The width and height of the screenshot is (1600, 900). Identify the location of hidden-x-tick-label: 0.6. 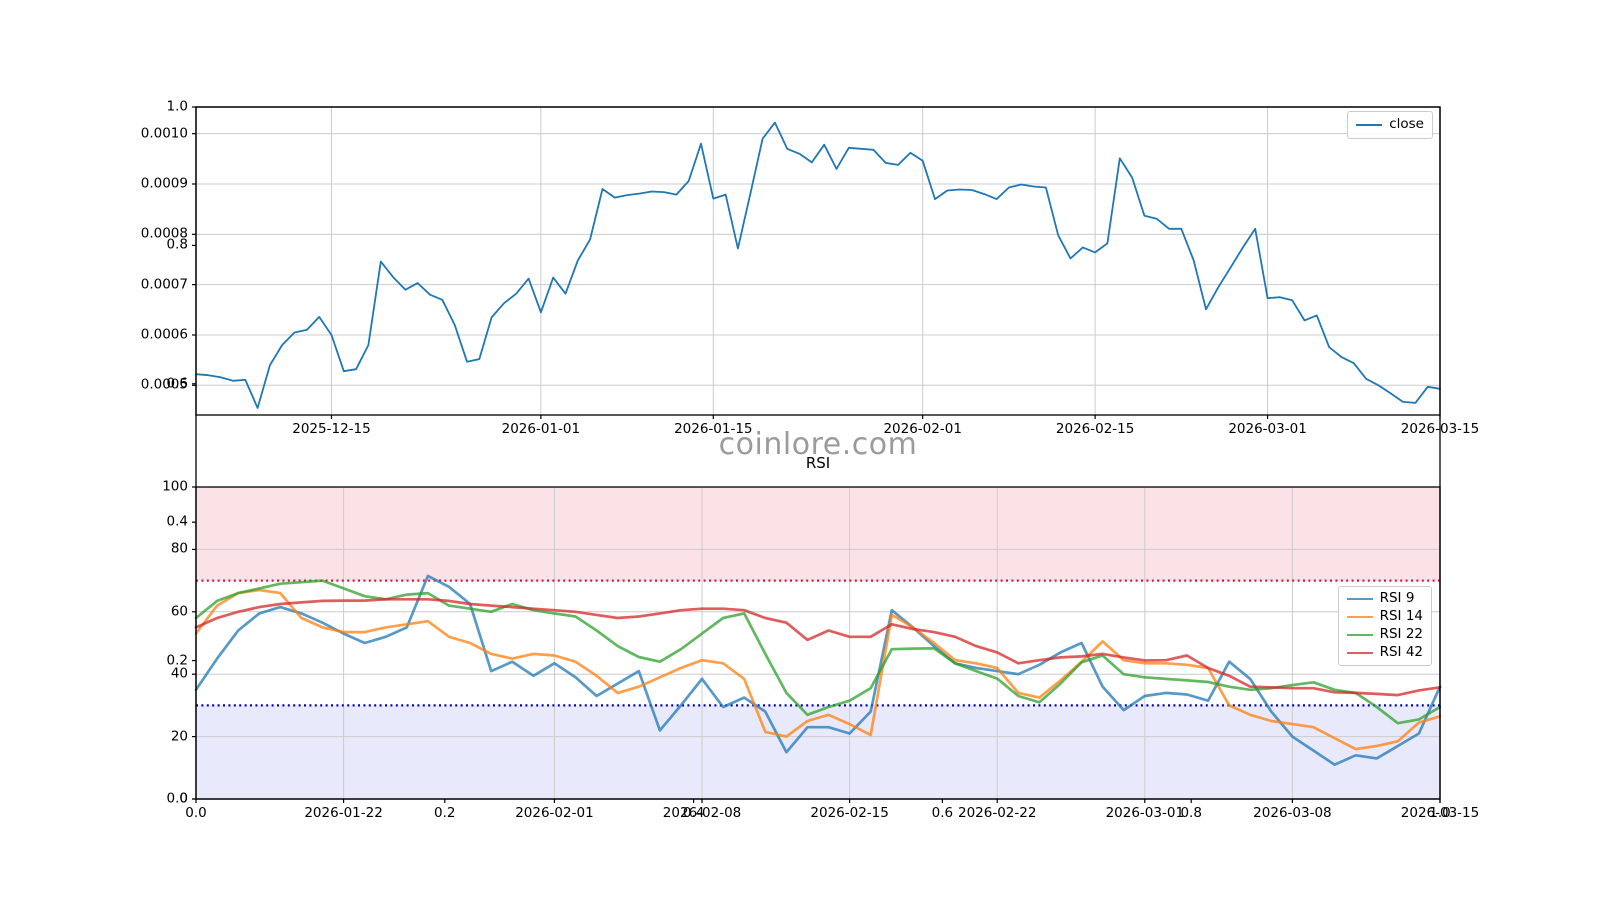
(942, 813).